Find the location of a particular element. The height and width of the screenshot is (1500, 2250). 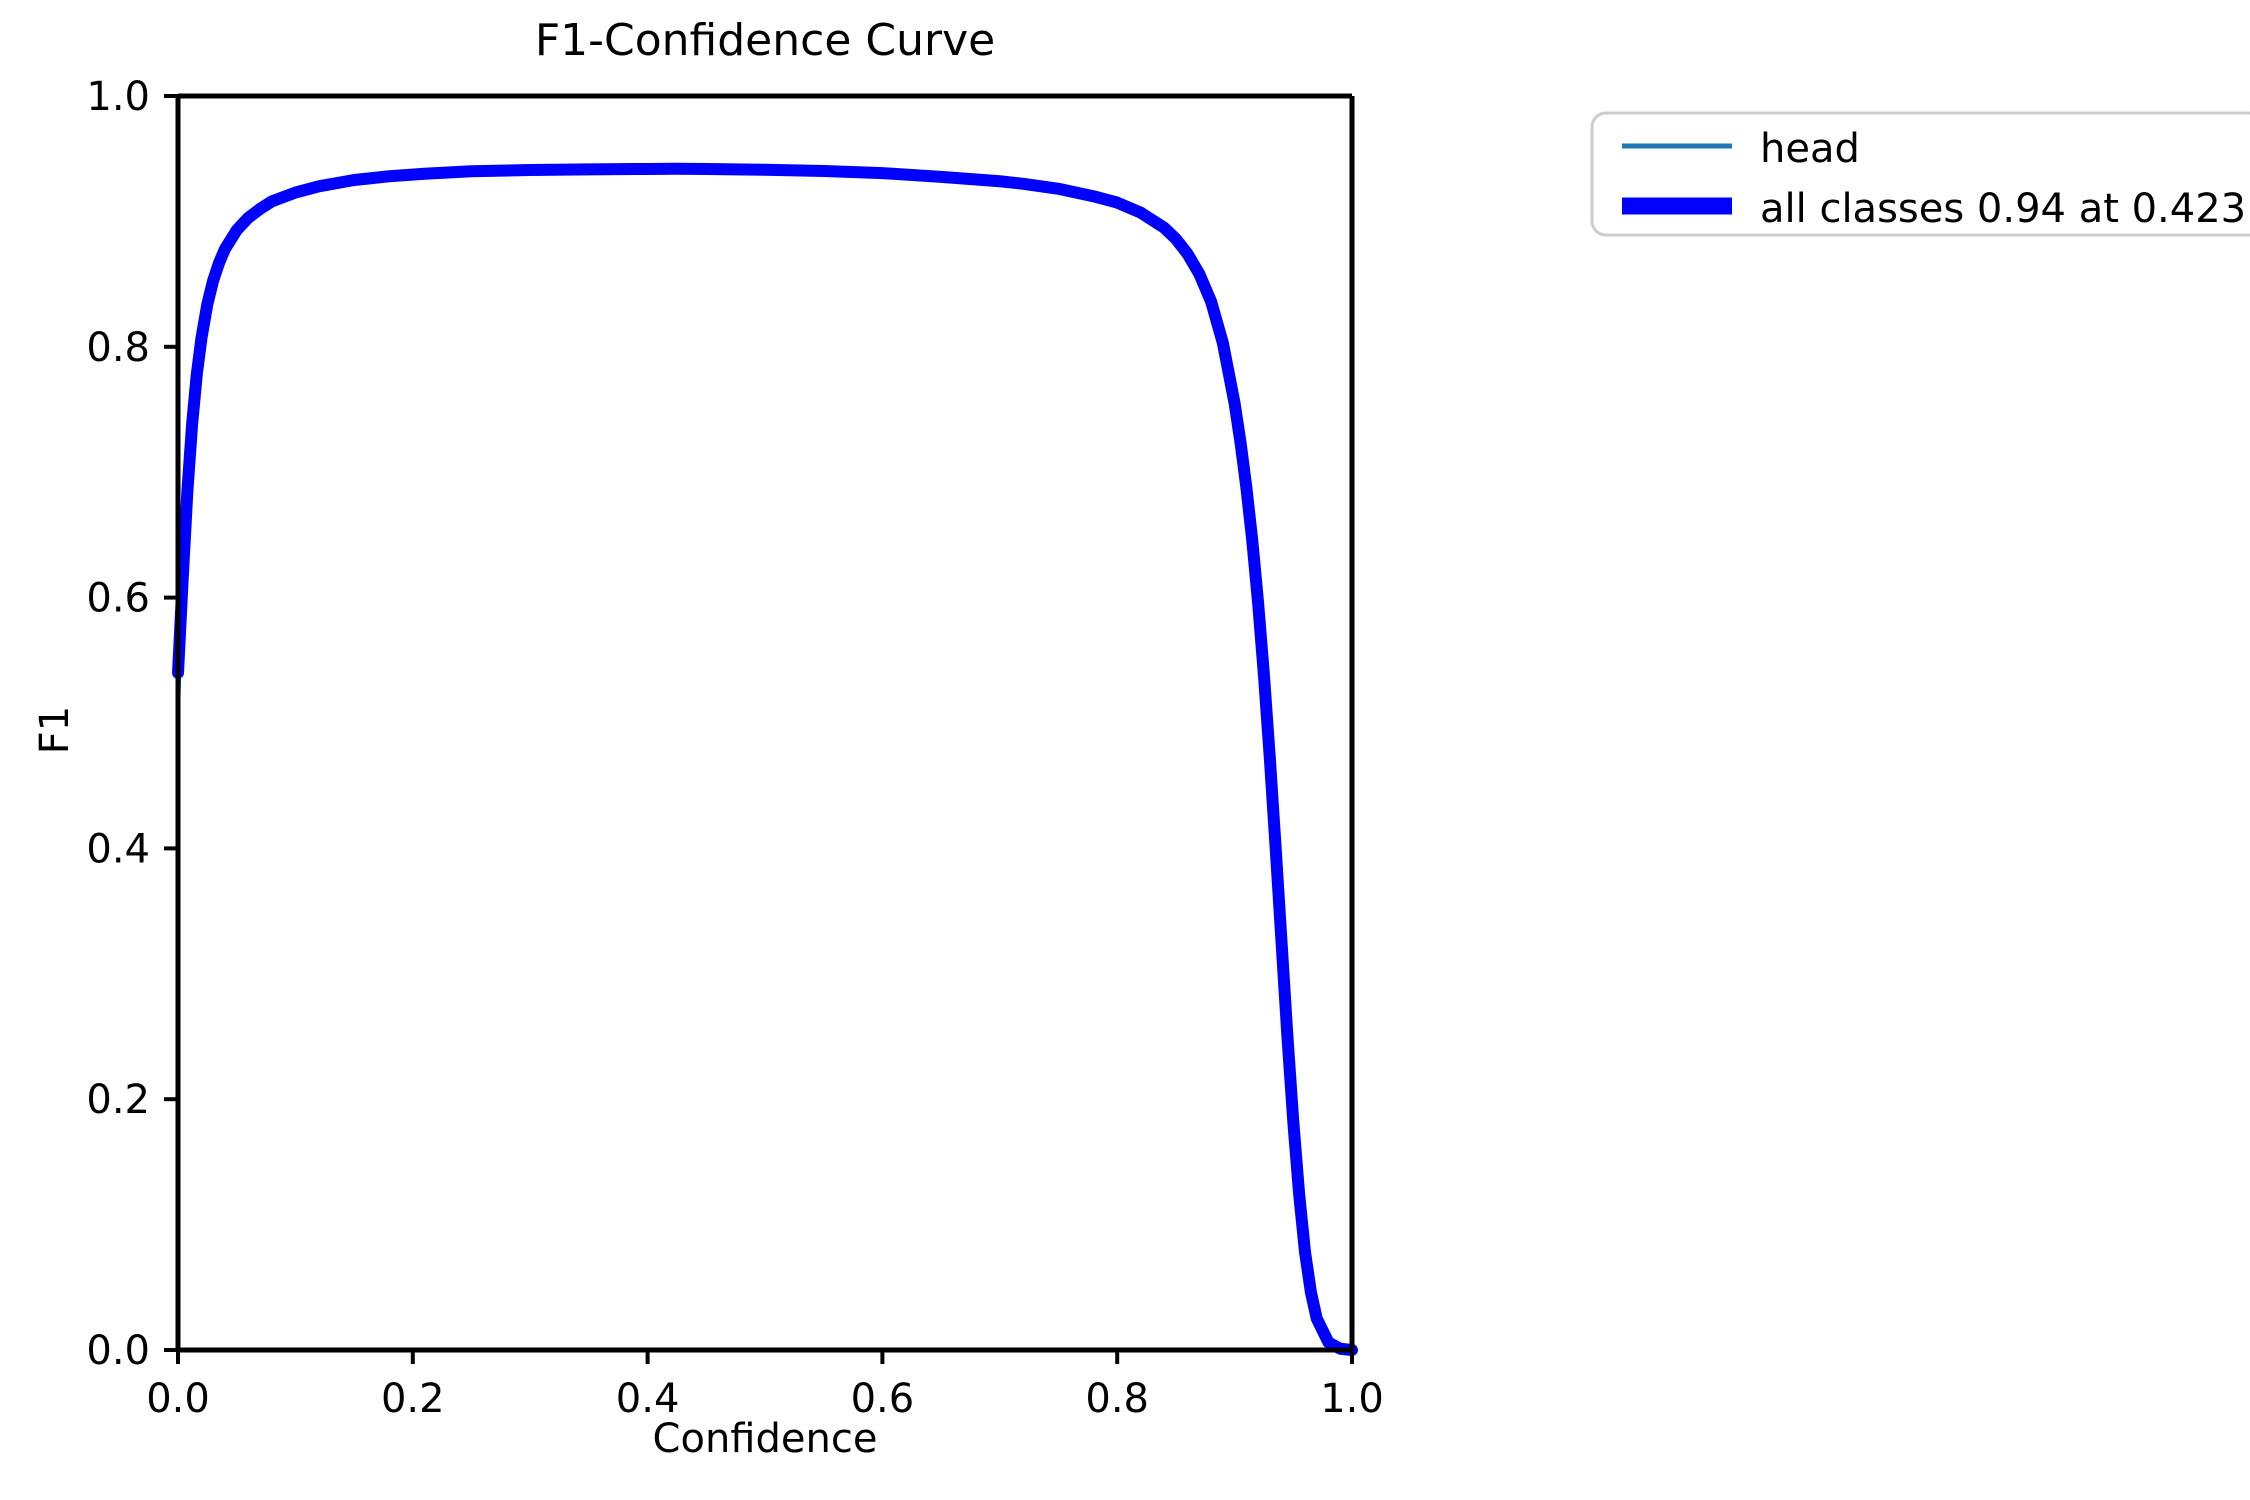

x-tick-label: 0.6 is located at coordinates (883, 1399).